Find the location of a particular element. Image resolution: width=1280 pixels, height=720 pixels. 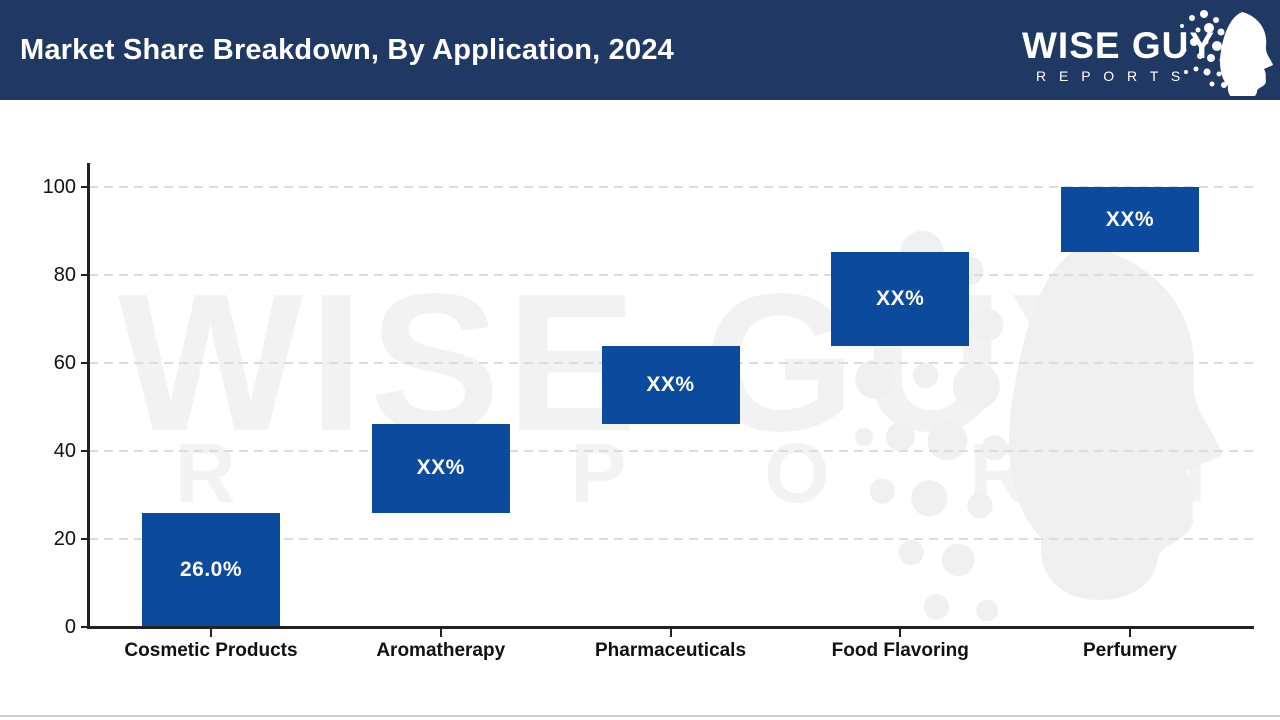

x-axis-line is located at coordinates (670, 627).